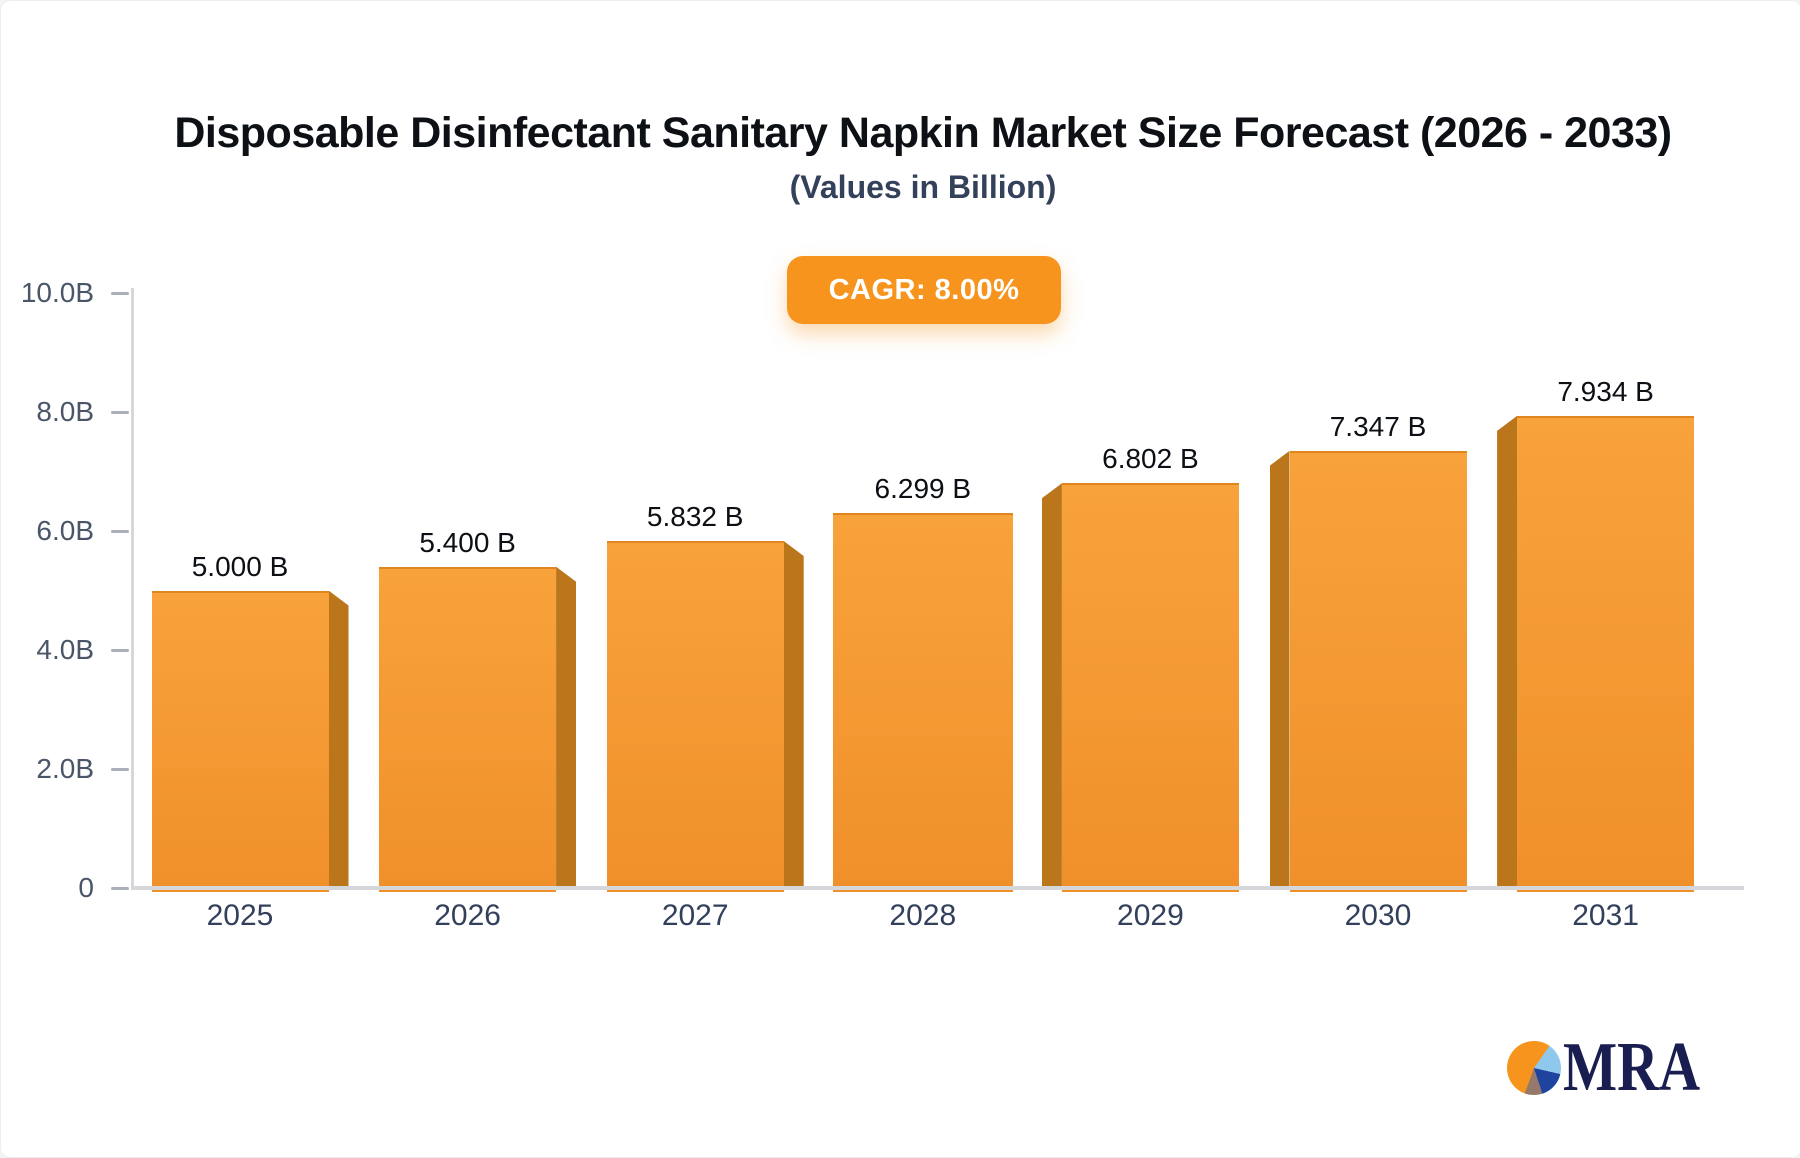 The width and height of the screenshot is (1800, 1158). Describe the element at coordinates (132, 589) in the screenshot. I see `y-axis-line` at that location.